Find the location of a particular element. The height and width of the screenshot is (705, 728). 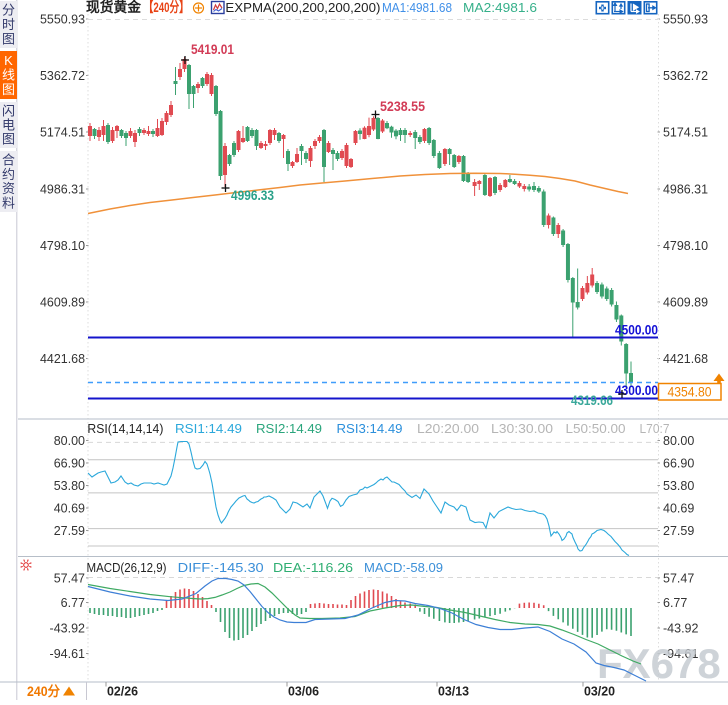

svg-text: 资 is located at coordinates (8, 188).